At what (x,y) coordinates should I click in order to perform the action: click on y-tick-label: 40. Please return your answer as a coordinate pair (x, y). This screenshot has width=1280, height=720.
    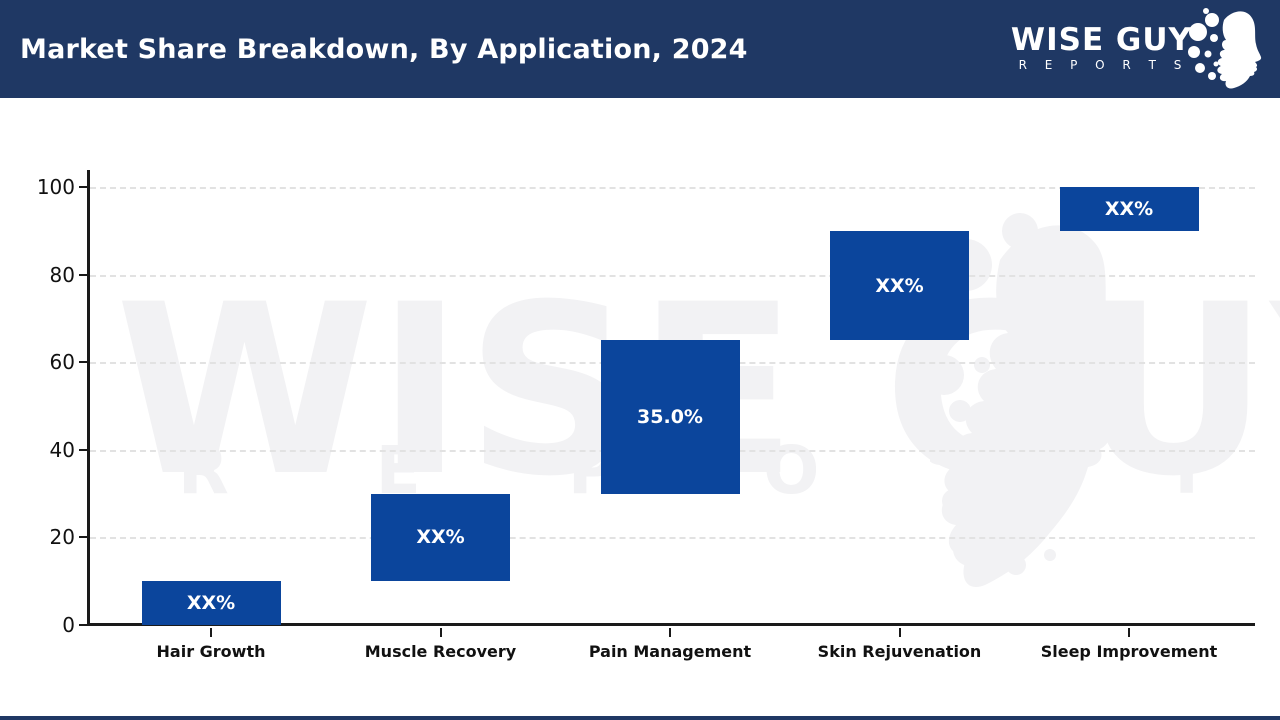
    Looking at the image, I should click on (62, 449).